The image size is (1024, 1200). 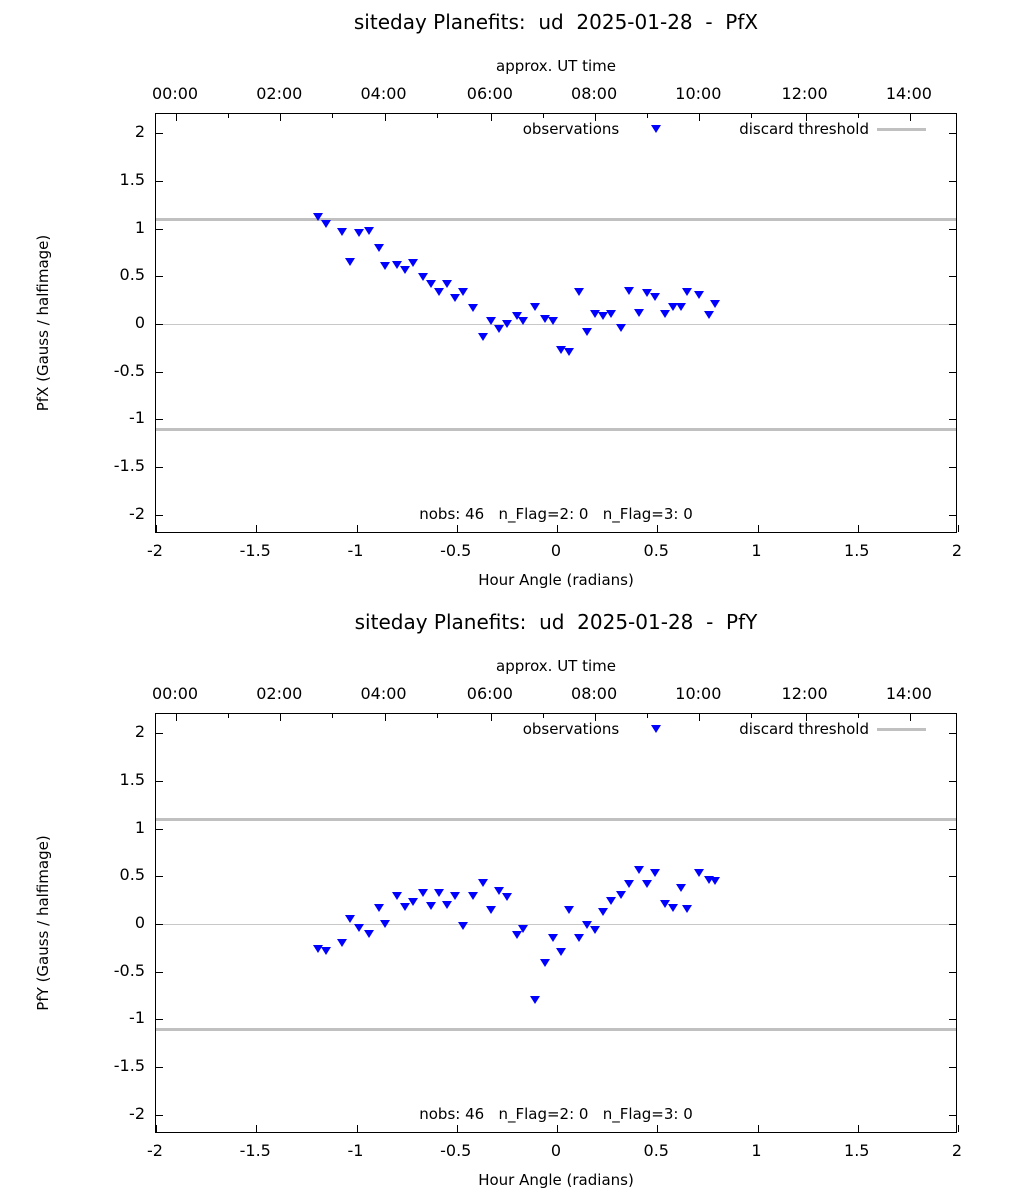 What do you see at coordinates (279, 693) in the screenshot?
I see `ut-tick-label: 02:00` at bounding box center [279, 693].